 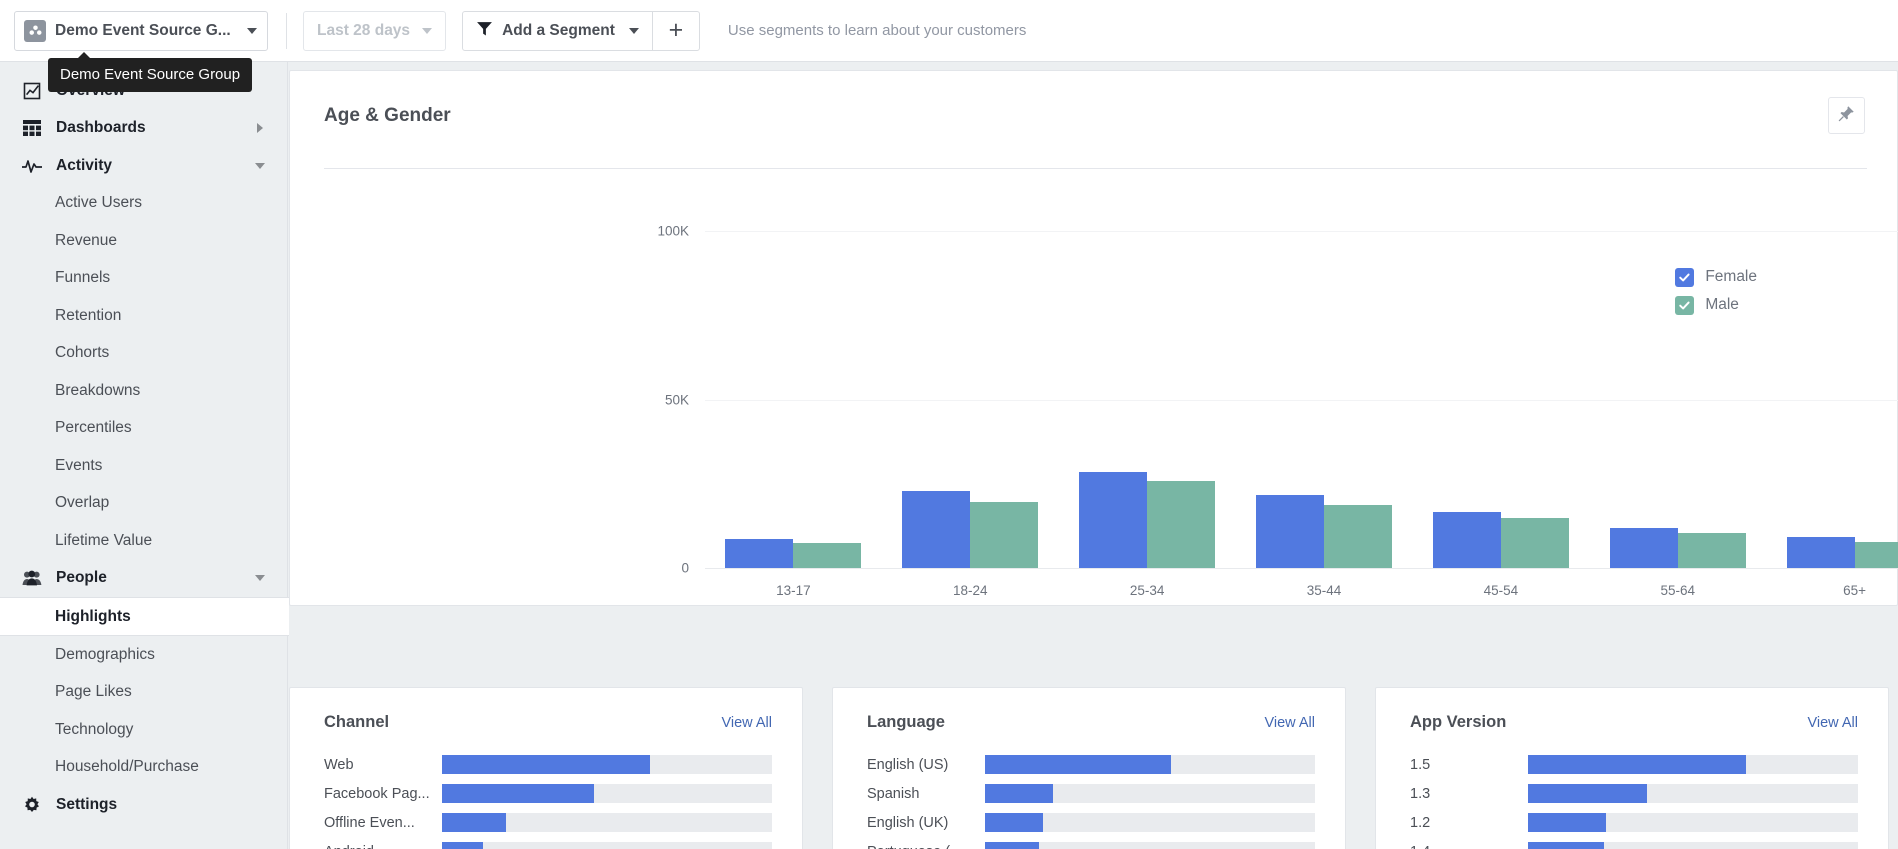 What do you see at coordinates (1685, 305) in the screenshot?
I see `legend-checkbox-male` at bounding box center [1685, 305].